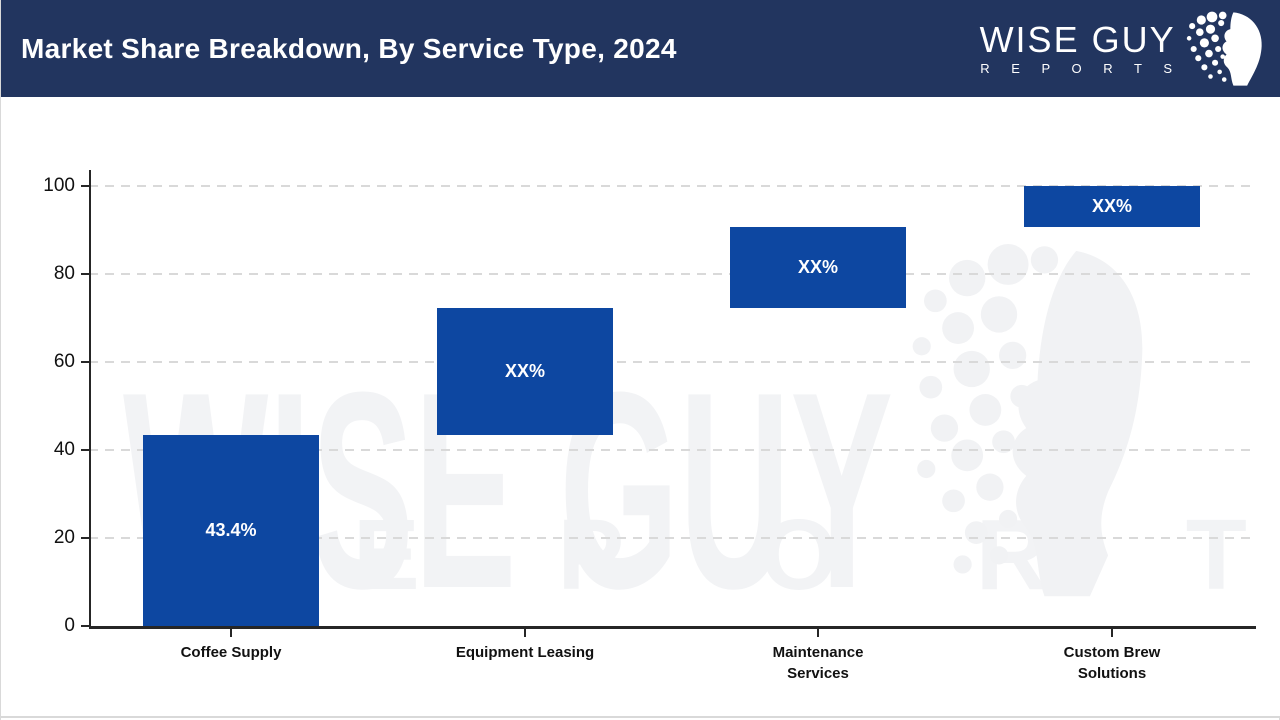 This screenshot has height=720, width=1280. I want to click on category-label-maintenance-services: Maintenance Services, so click(818, 663).